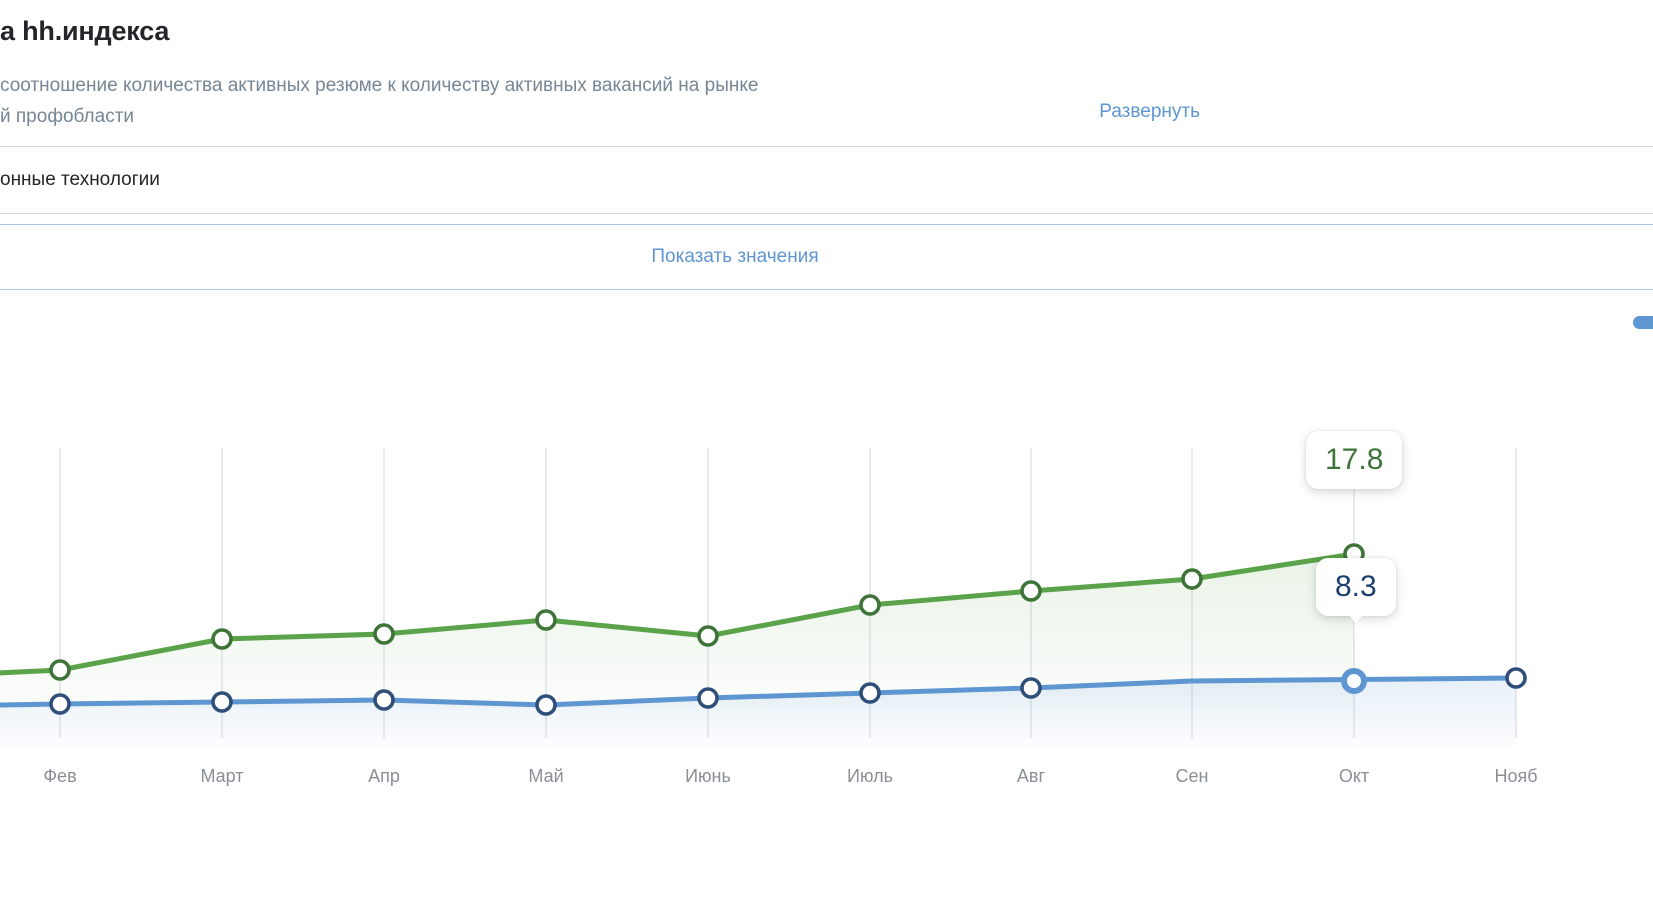 This screenshot has height=897, width=1653. I want to click on green-marker-apr, so click(384, 634).